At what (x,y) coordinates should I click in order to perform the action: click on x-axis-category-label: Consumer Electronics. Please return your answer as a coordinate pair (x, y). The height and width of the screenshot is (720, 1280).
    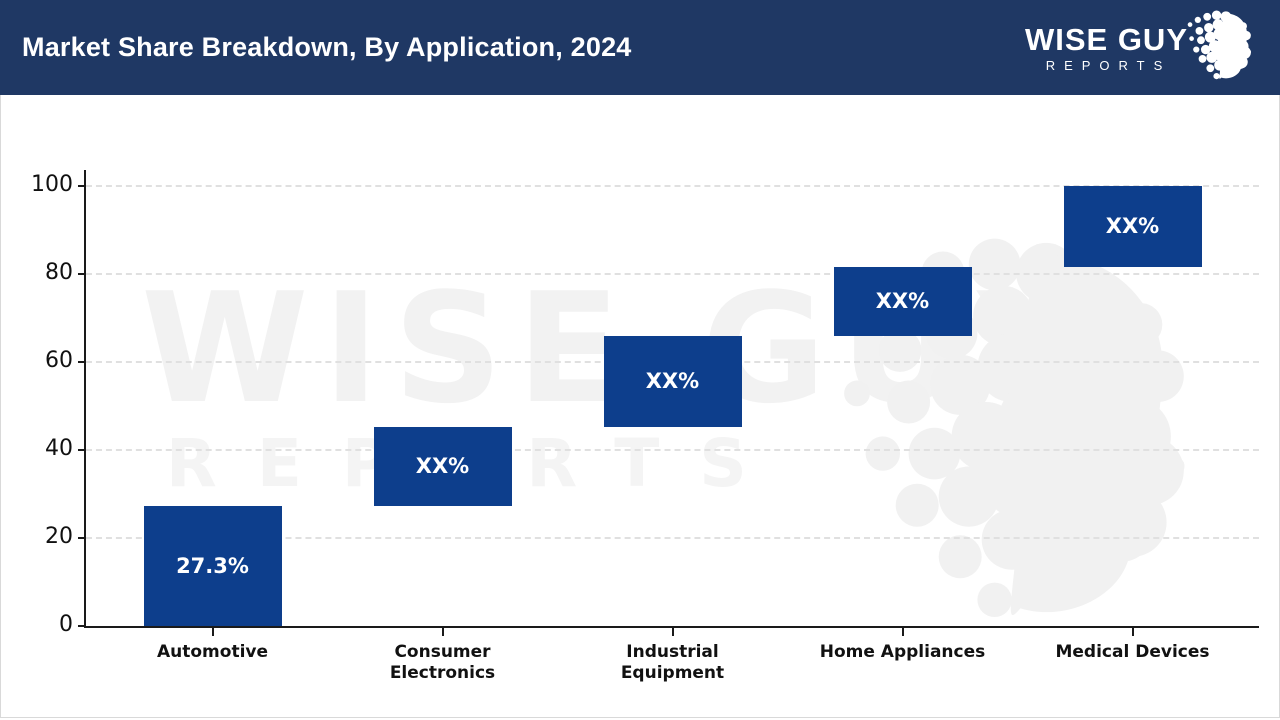
    Looking at the image, I should click on (442, 663).